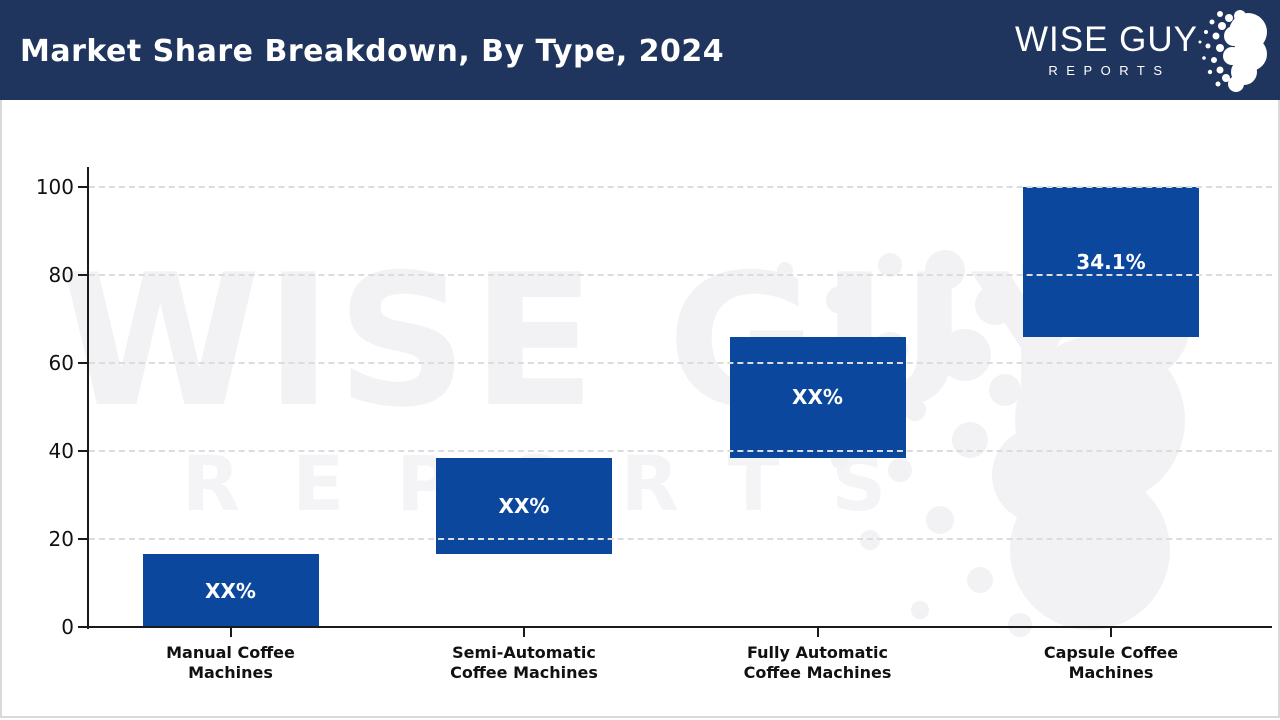  What do you see at coordinates (640, 717) in the screenshot?
I see `bottom-border` at bounding box center [640, 717].